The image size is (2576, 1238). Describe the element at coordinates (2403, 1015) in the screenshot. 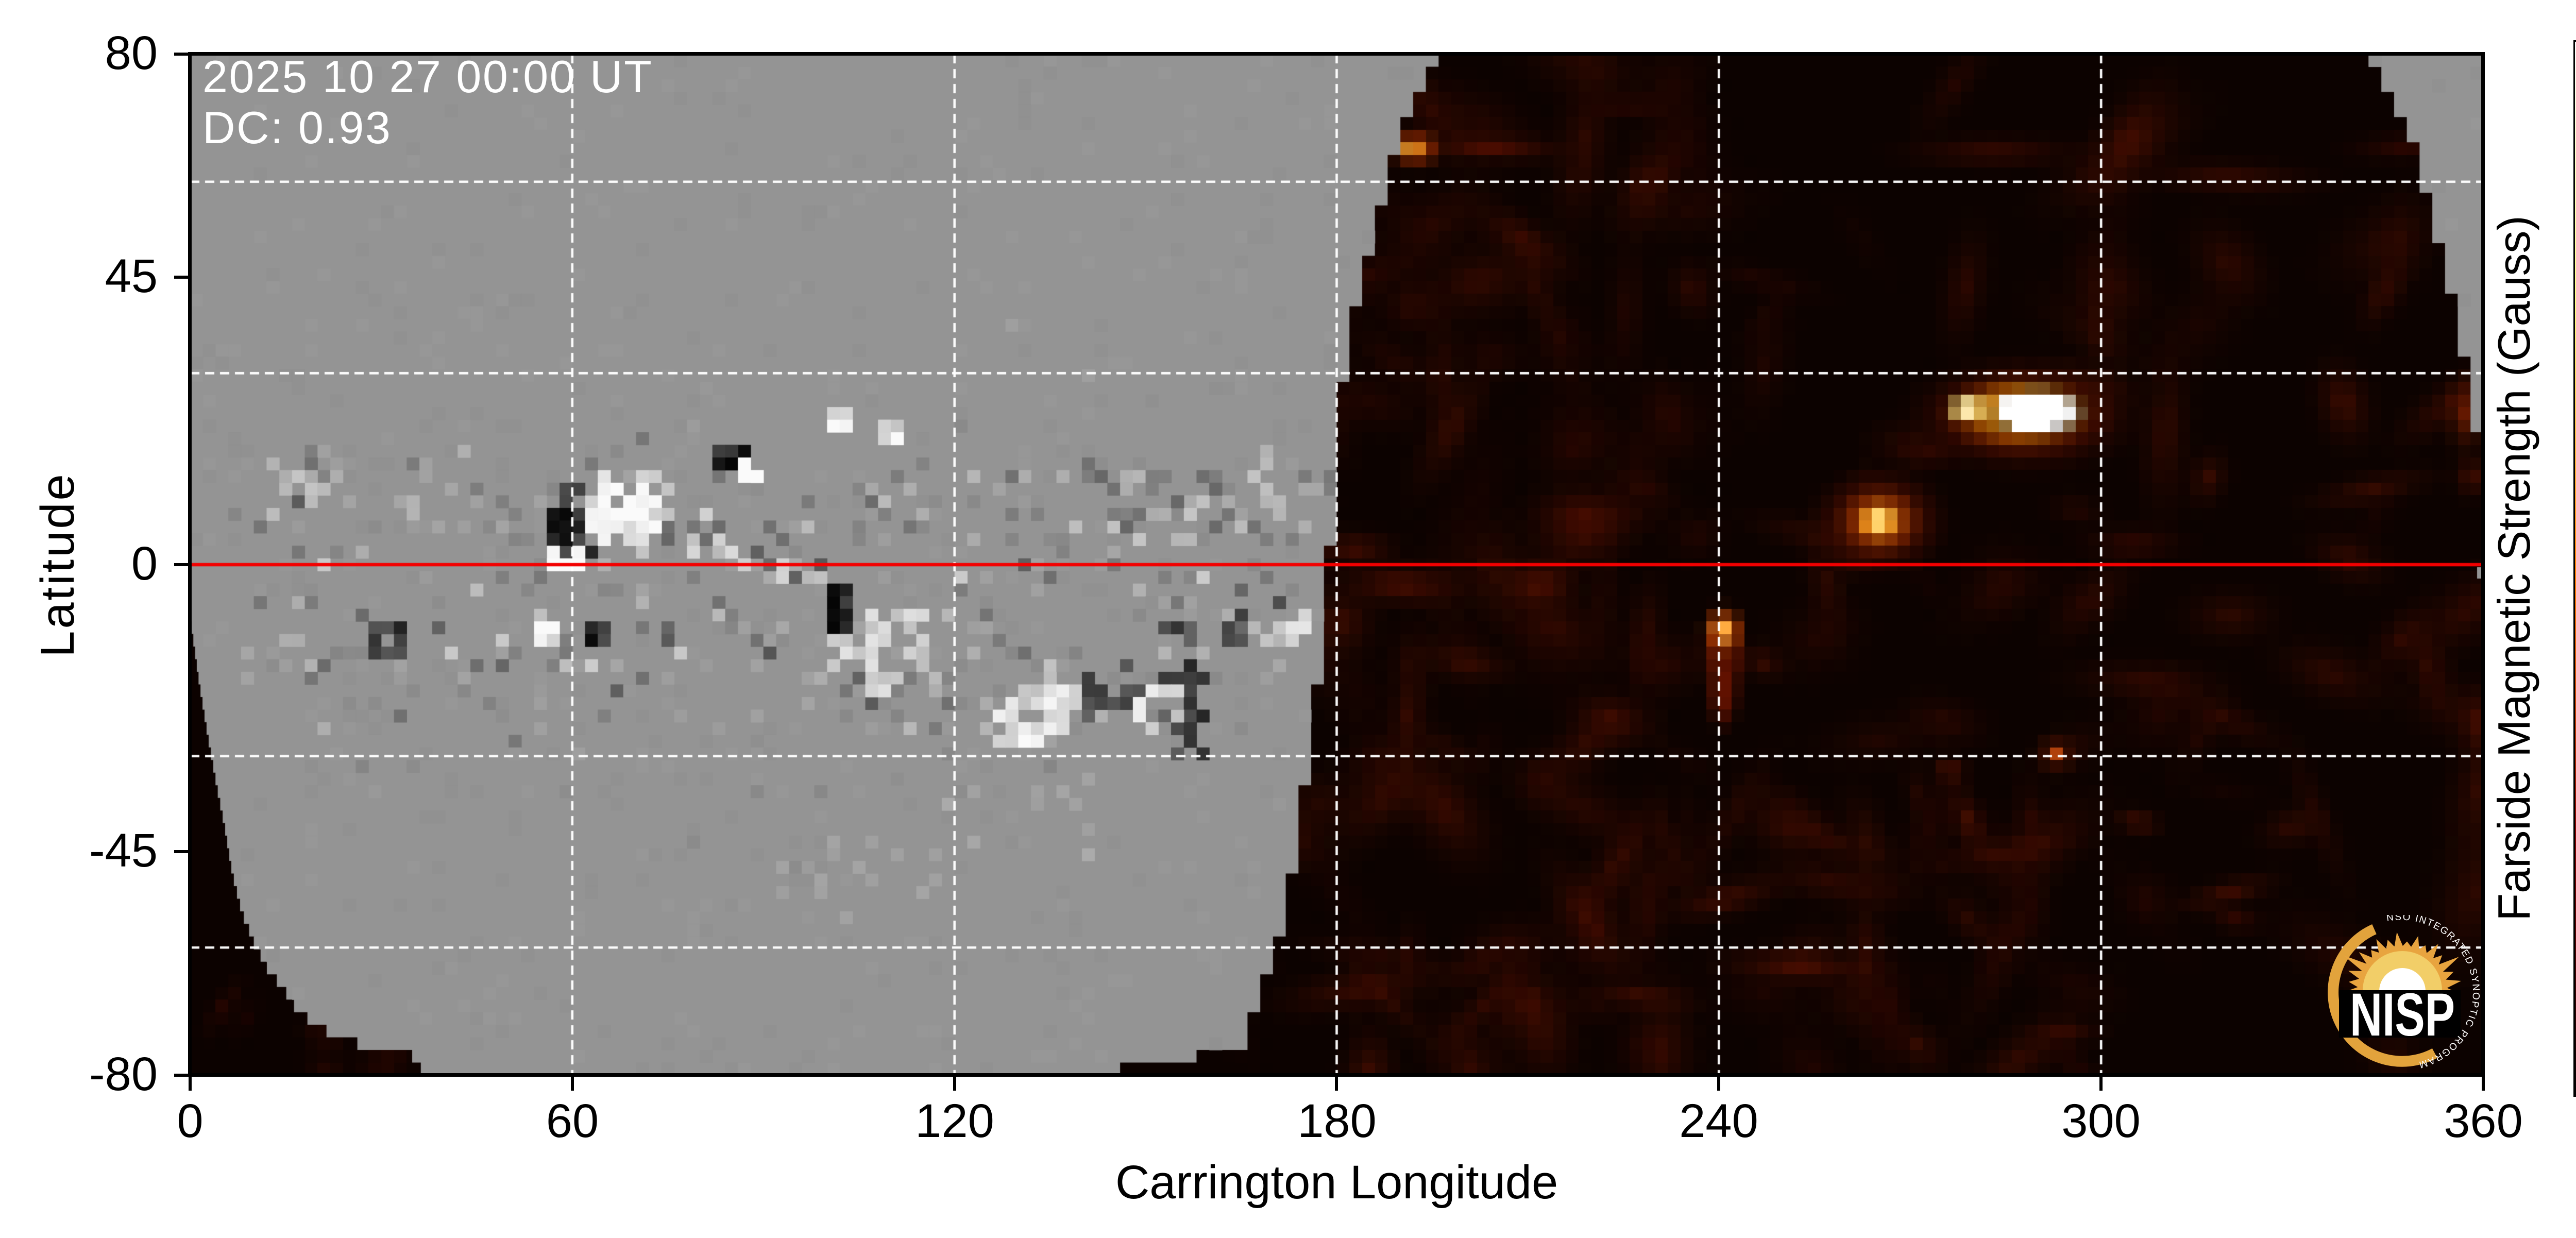

I see `svg-text: NISP` at that location.